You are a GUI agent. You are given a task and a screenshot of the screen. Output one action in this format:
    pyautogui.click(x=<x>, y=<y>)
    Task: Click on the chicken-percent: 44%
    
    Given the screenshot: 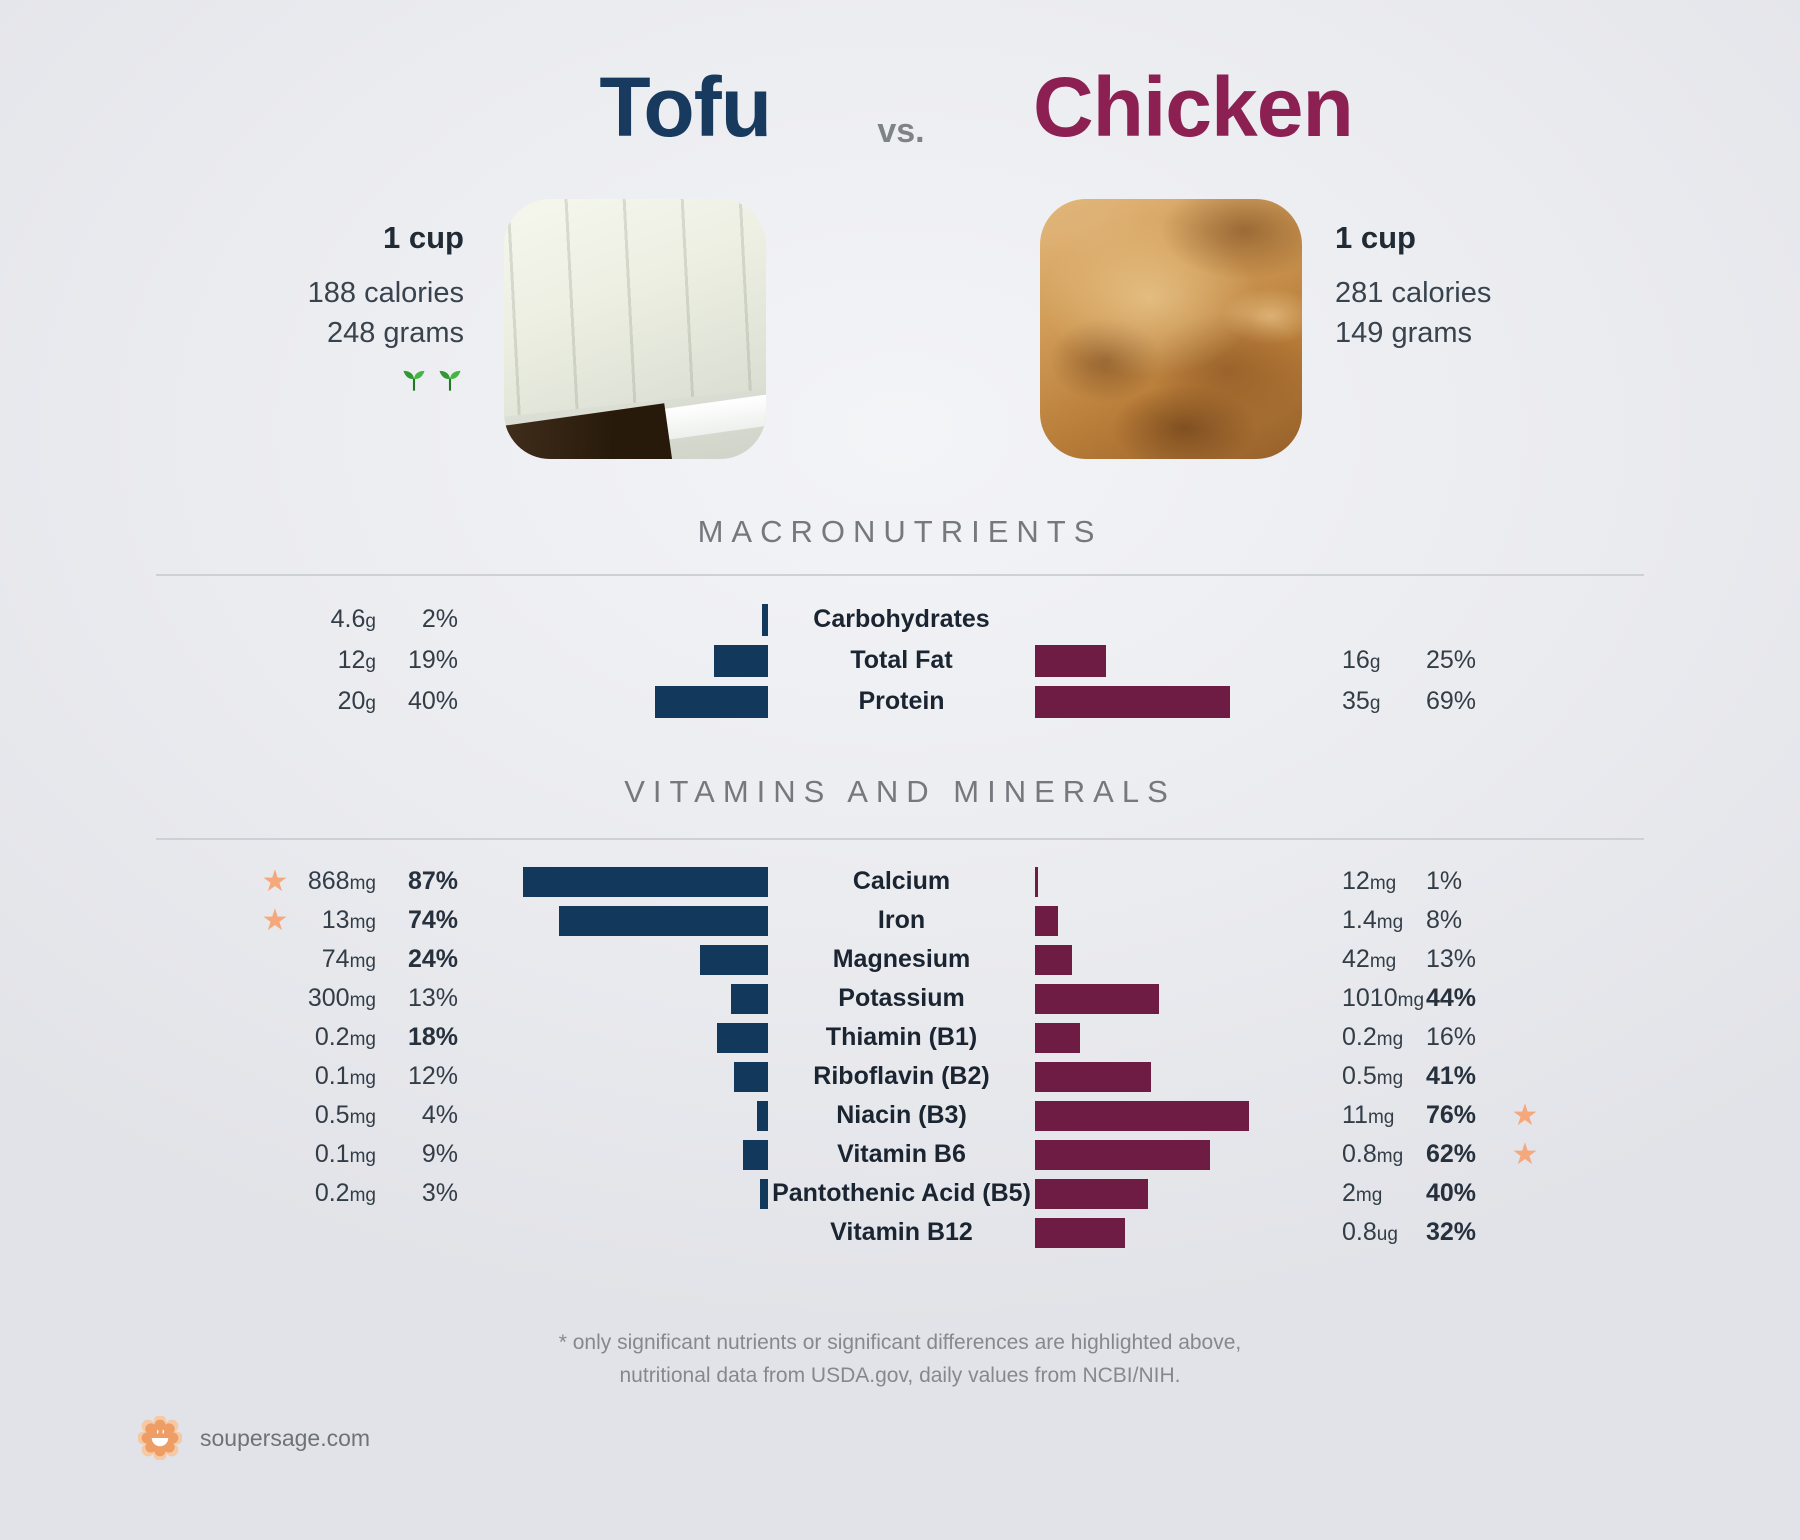 What is the action you would take?
    pyautogui.click(x=1451, y=998)
    